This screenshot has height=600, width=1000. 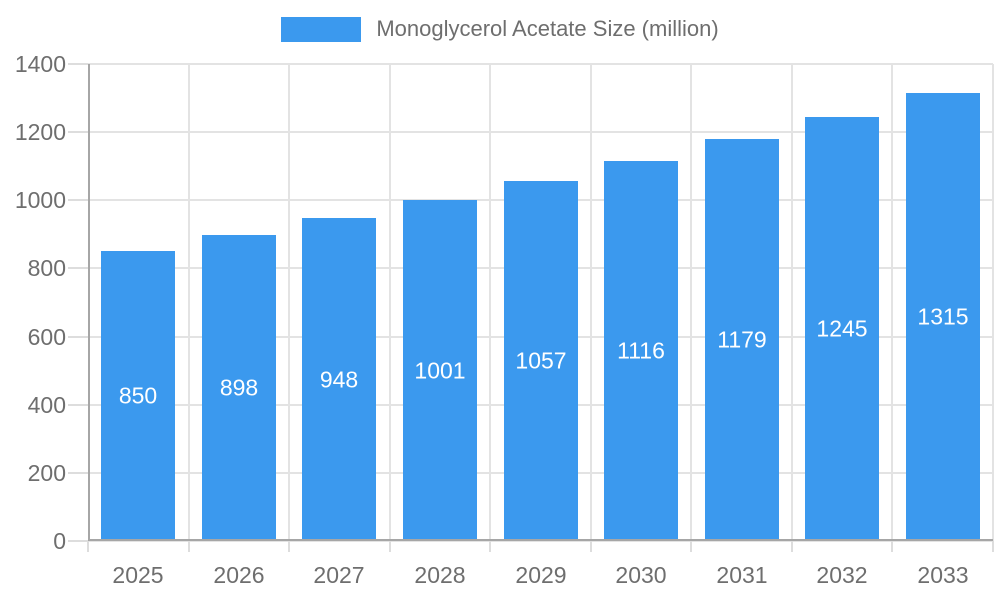 I want to click on y-axis-label: 1000, so click(x=40, y=200).